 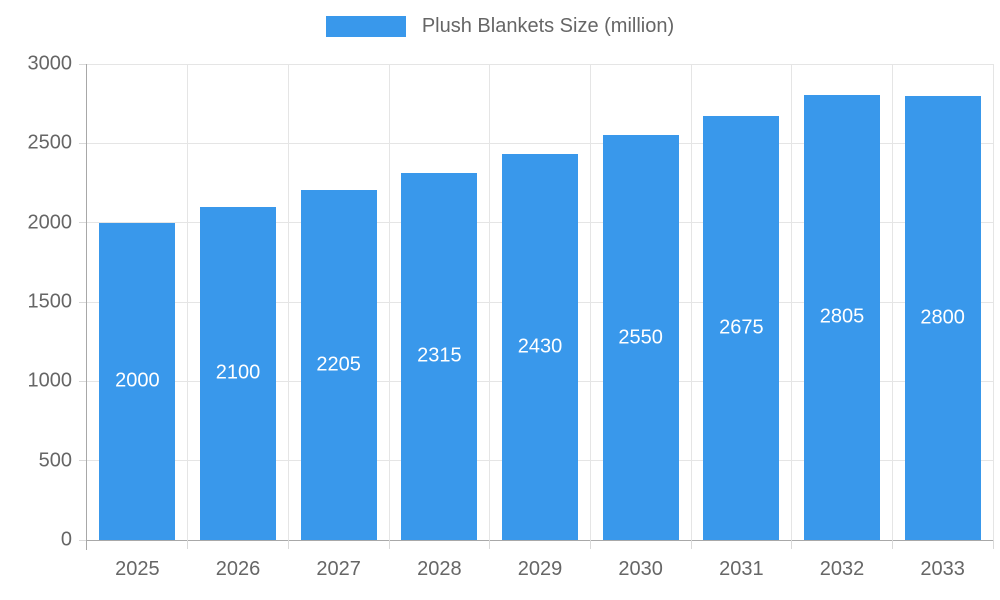 I want to click on y-axis-tick-label: 2000, so click(x=50, y=222).